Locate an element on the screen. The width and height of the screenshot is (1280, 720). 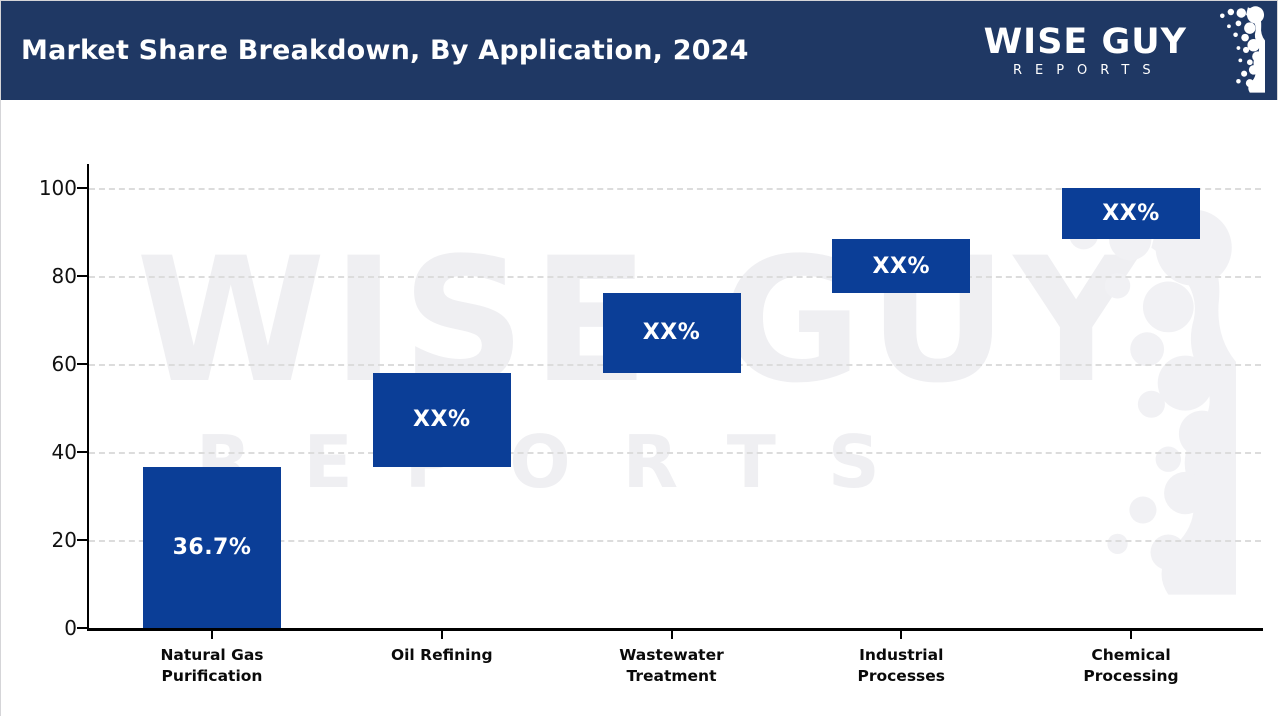
y-tick-label: 20 is located at coordinates (64, 540).